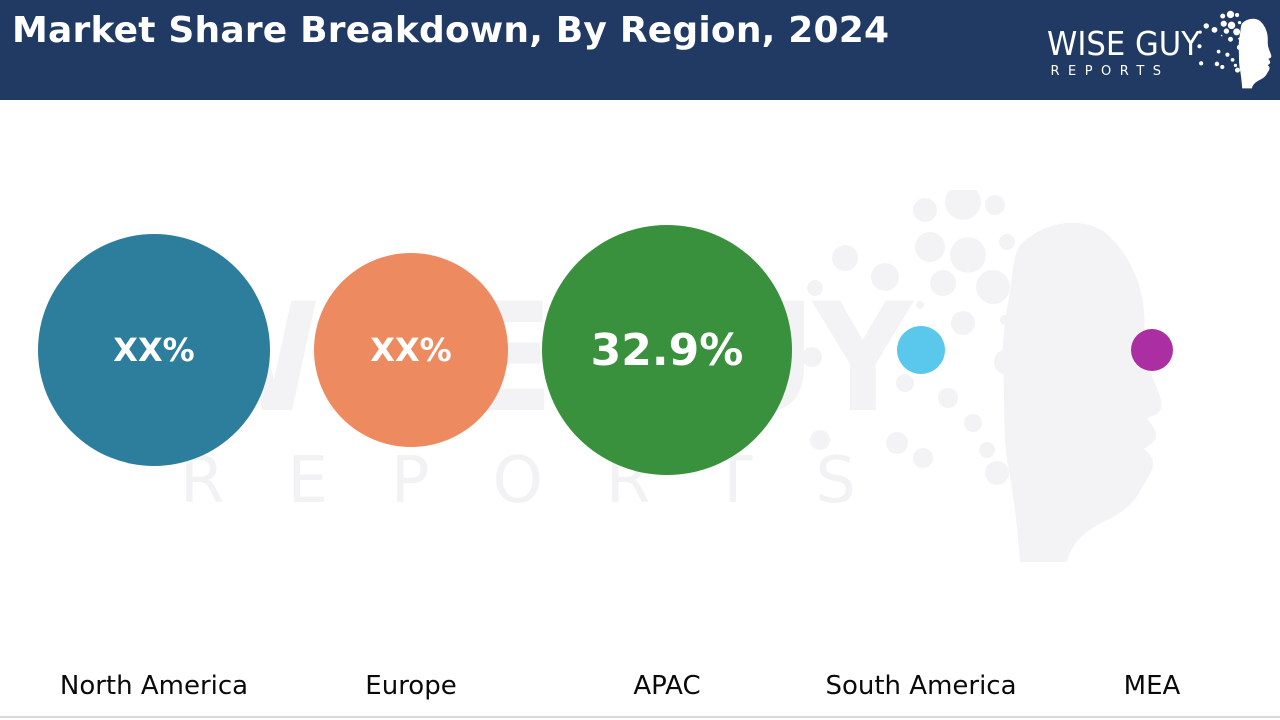 The width and height of the screenshot is (1280, 720). I want to click on region-label-mea: MEA, so click(1152, 686).